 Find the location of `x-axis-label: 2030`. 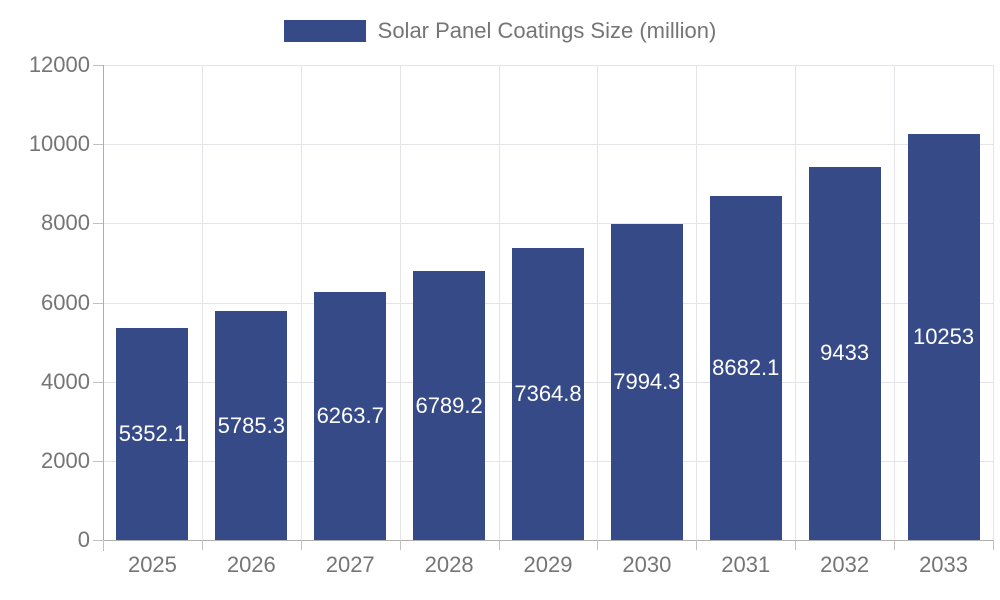

x-axis-label: 2030 is located at coordinates (647, 564).